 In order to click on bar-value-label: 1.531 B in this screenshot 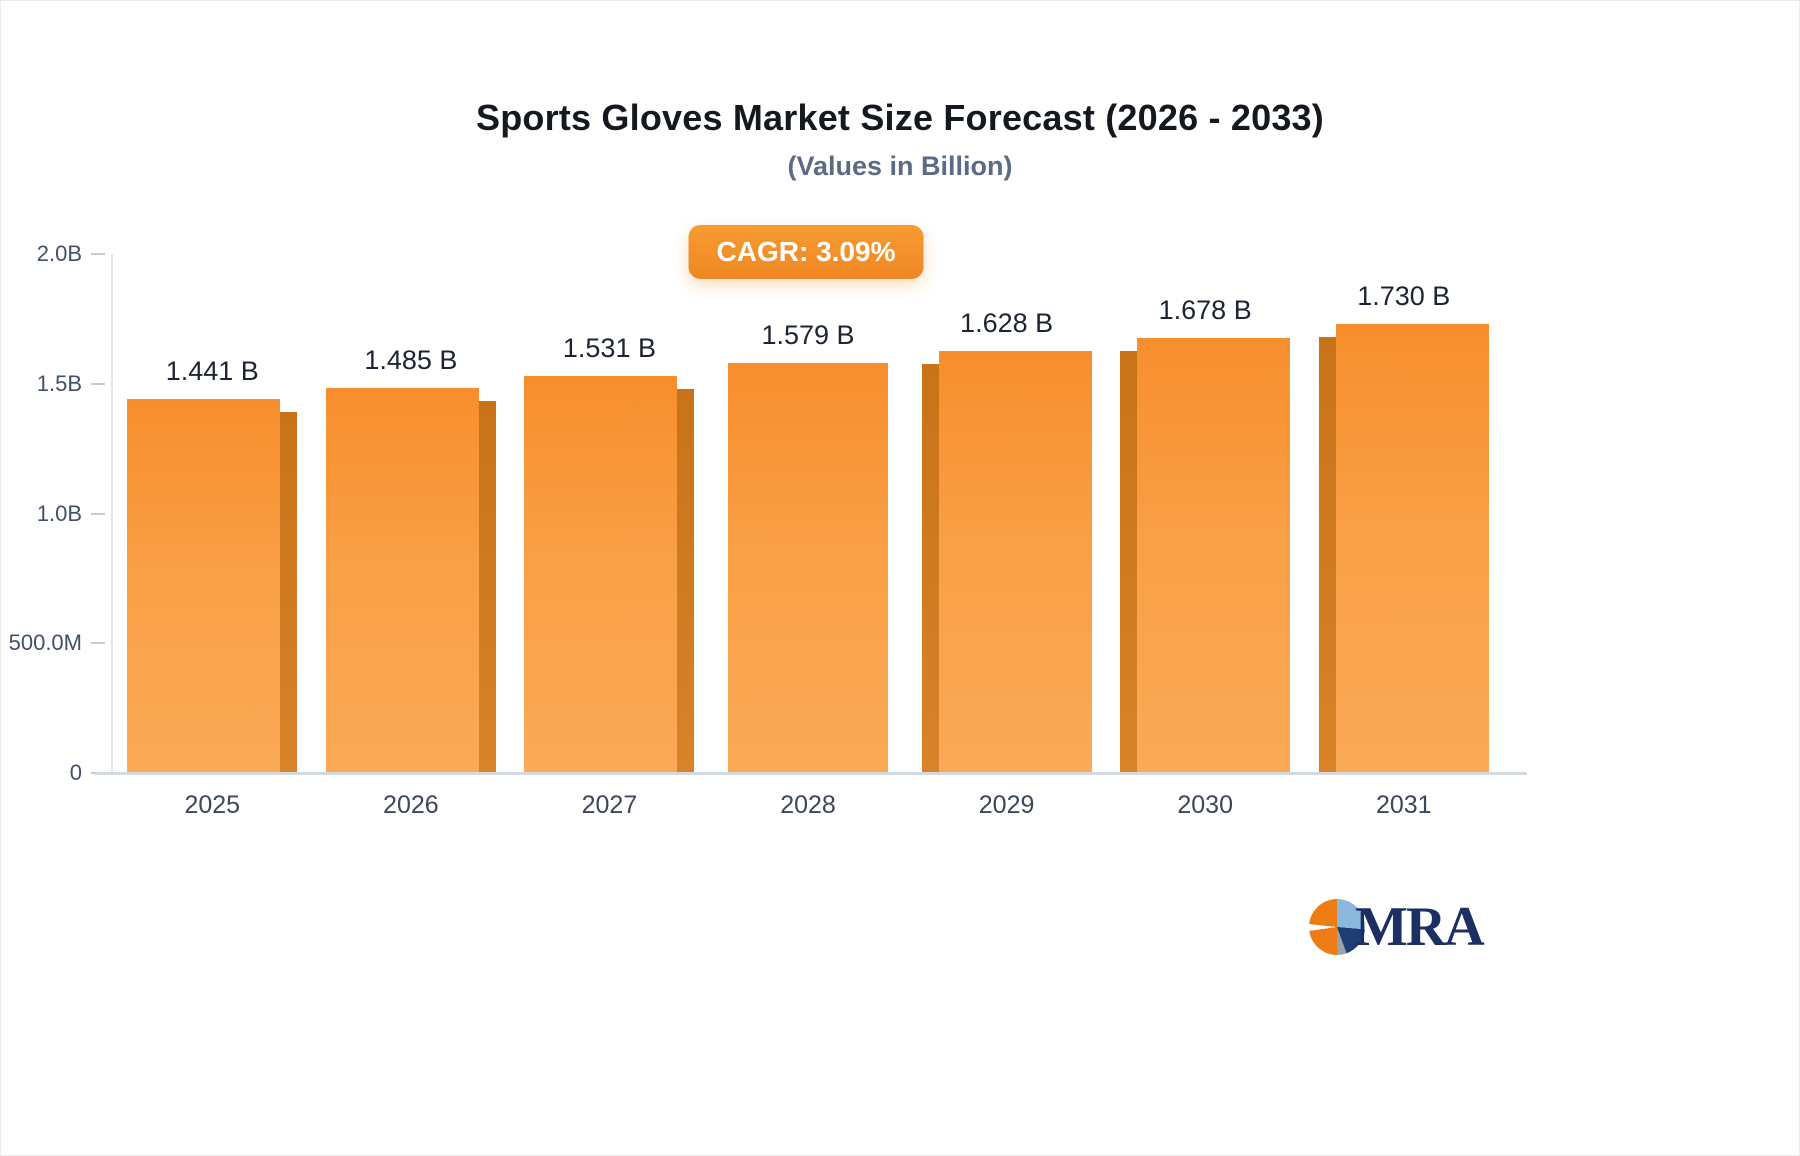, I will do `click(609, 347)`.